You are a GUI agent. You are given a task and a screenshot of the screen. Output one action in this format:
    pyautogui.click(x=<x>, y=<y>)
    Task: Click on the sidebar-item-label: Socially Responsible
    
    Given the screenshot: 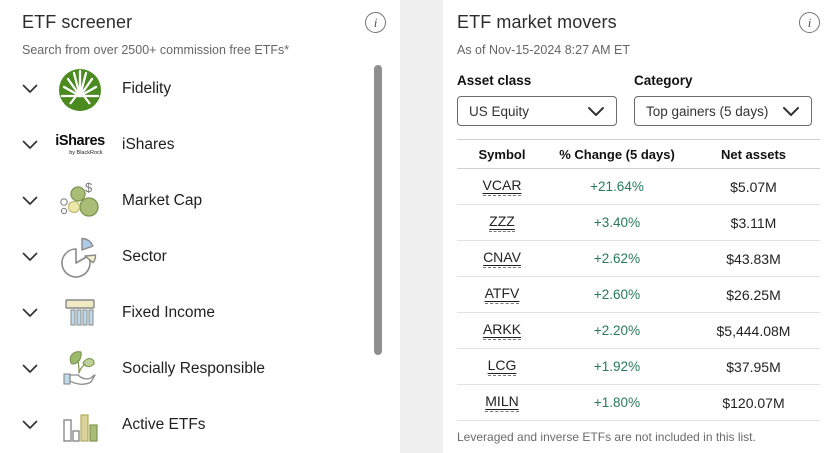 What is the action you would take?
    pyautogui.click(x=194, y=368)
    